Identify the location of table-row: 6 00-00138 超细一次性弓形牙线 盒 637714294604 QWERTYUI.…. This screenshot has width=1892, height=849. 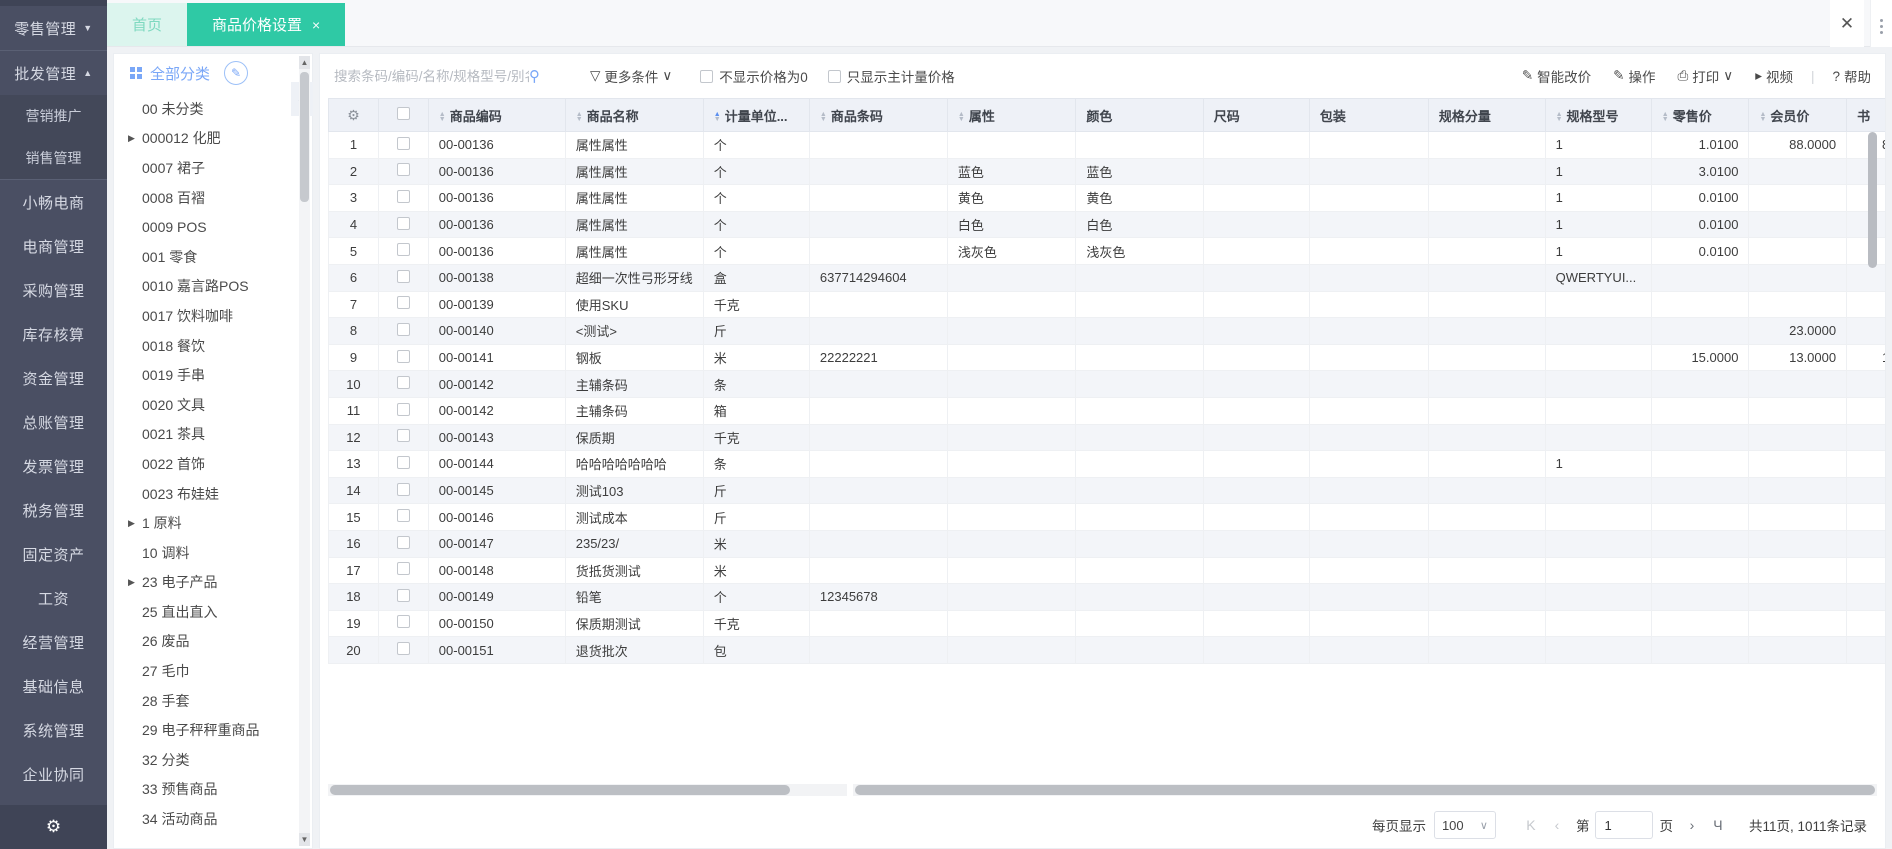
(1106, 277).